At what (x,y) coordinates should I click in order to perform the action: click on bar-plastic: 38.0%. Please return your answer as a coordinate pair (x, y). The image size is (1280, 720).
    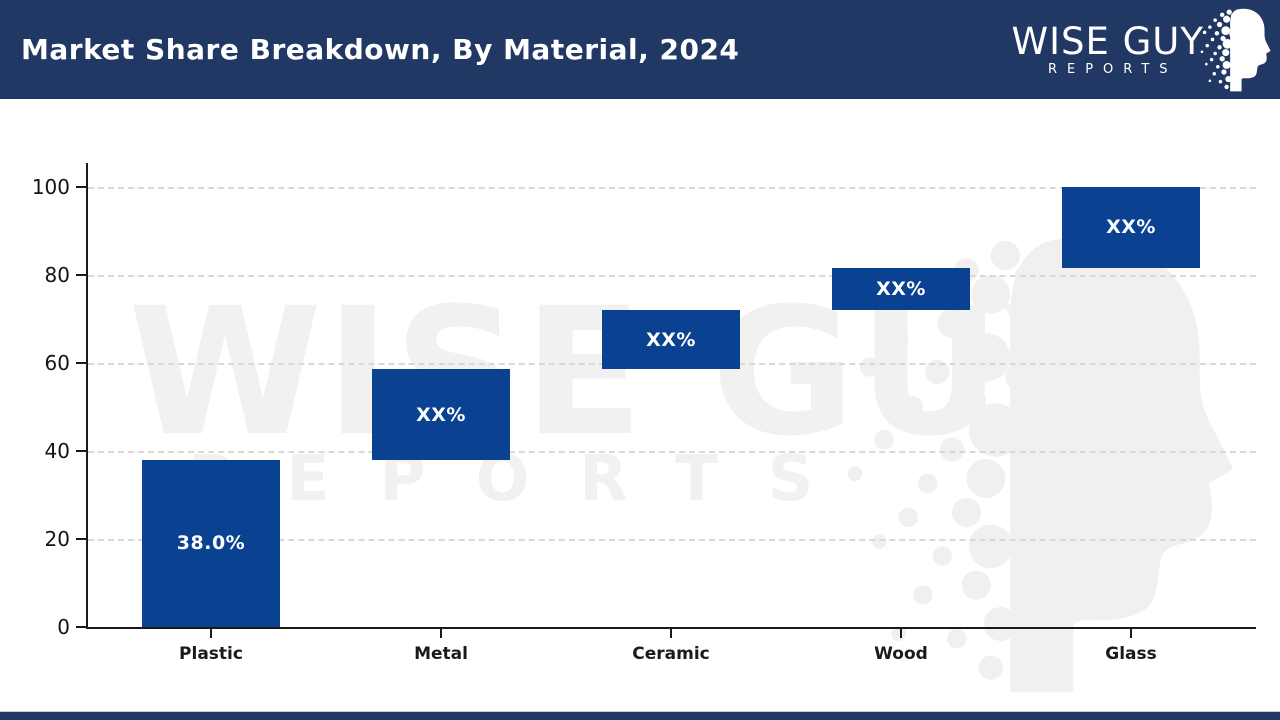
    Looking at the image, I should click on (211, 543).